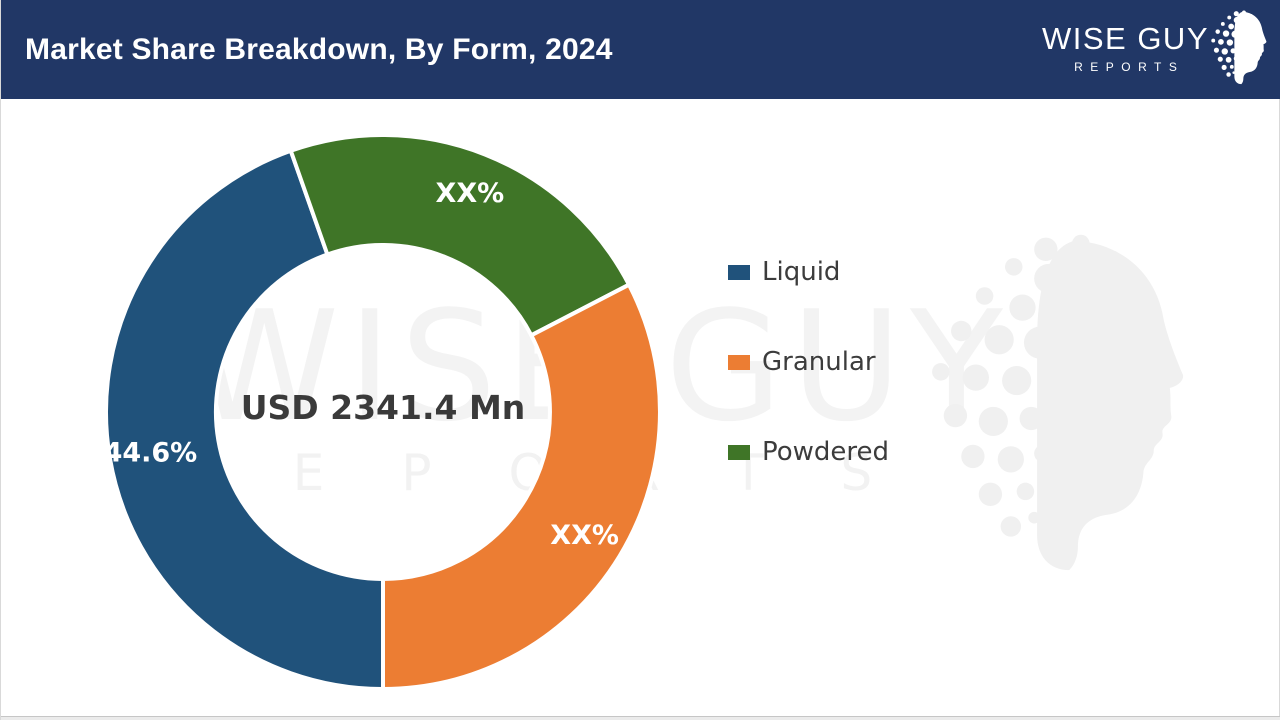 The width and height of the screenshot is (1280, 720). I want to click on logo-text: WISE GUY REPORTS, so click(1125, 47).